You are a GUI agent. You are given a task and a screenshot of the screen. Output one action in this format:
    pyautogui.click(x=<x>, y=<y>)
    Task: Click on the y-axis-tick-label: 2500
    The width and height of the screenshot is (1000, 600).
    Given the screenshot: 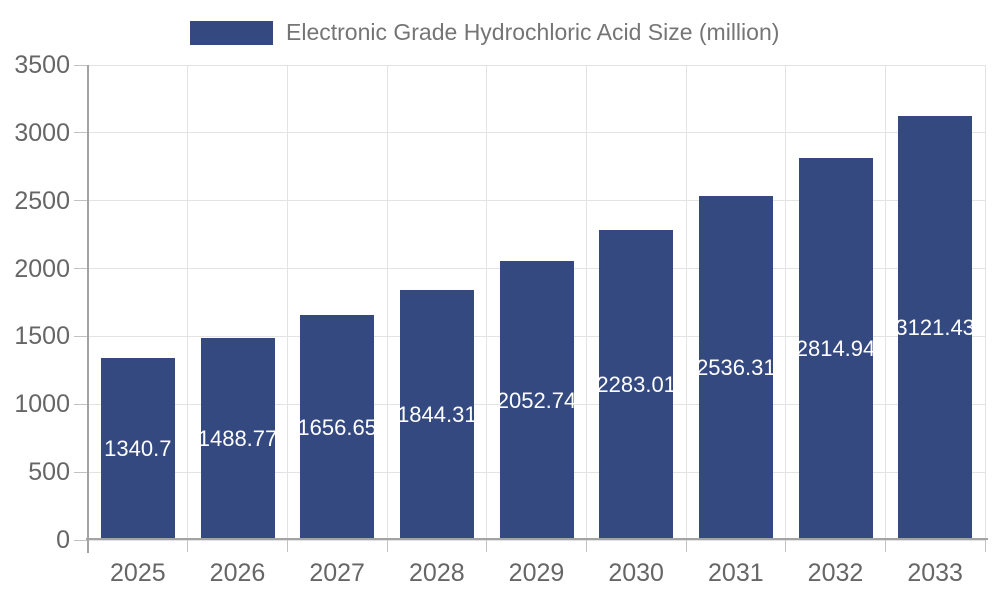 What is the action you would take?
    pyautogui.click(x=42, y=200)
    